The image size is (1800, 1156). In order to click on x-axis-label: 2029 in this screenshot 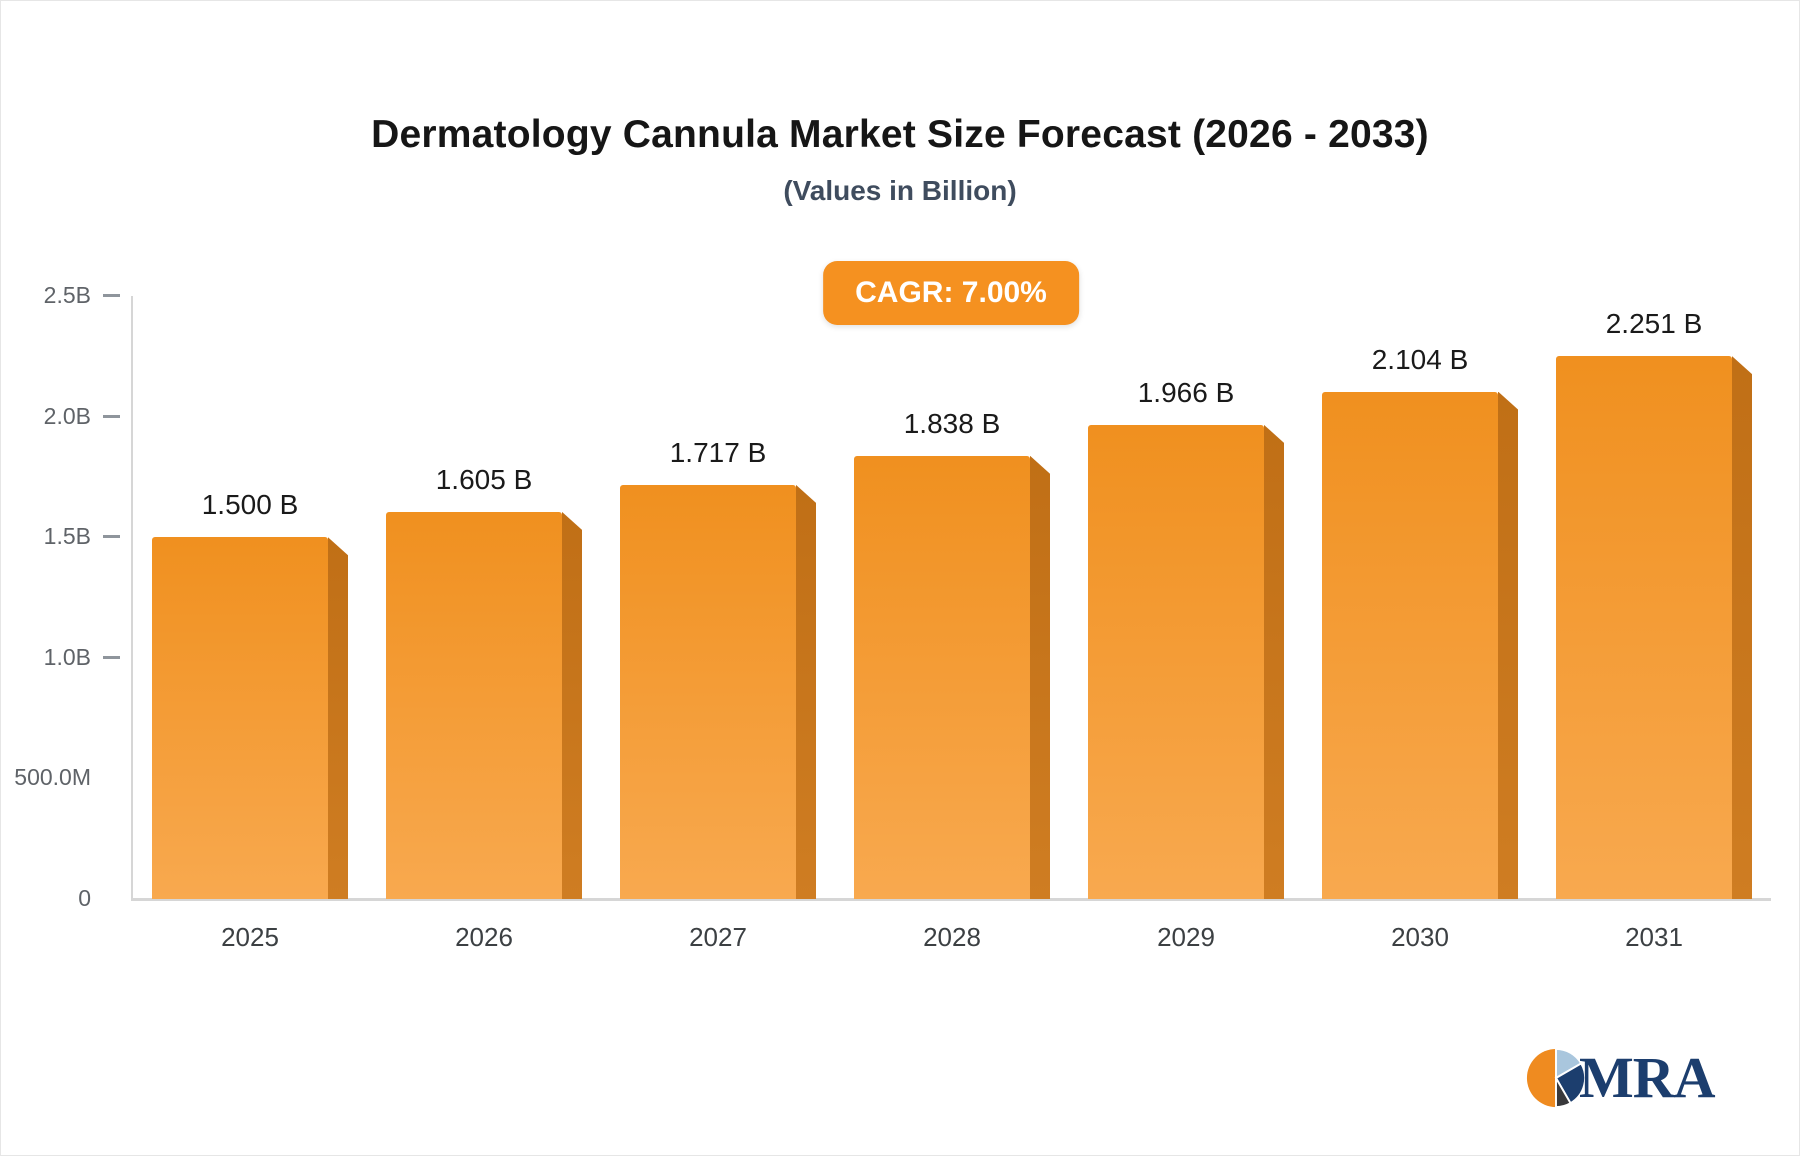, I will do `click(1186, 937)`.